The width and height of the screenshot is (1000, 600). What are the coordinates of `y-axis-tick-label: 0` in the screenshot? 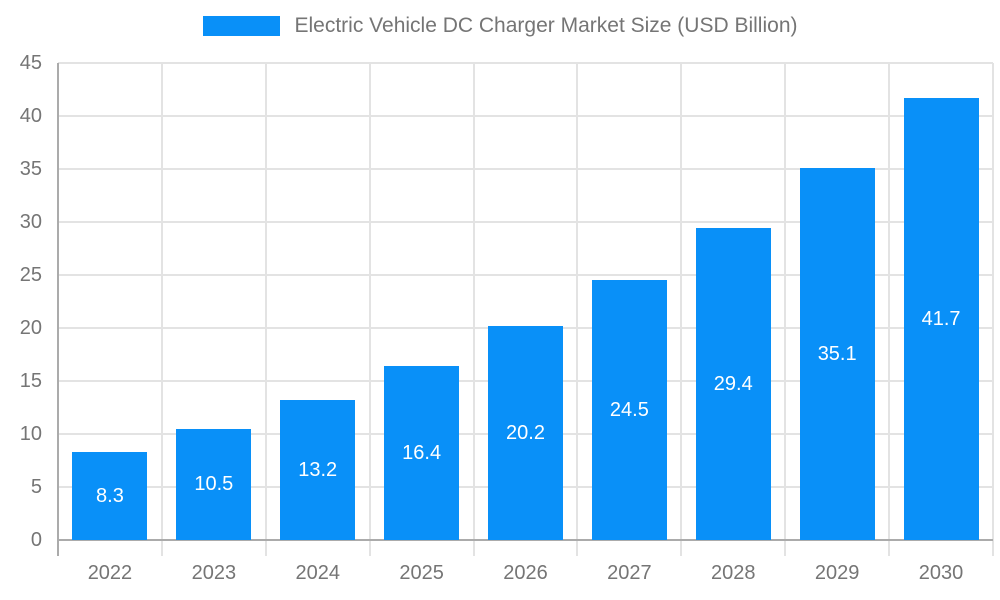 It's located at (36, 540).